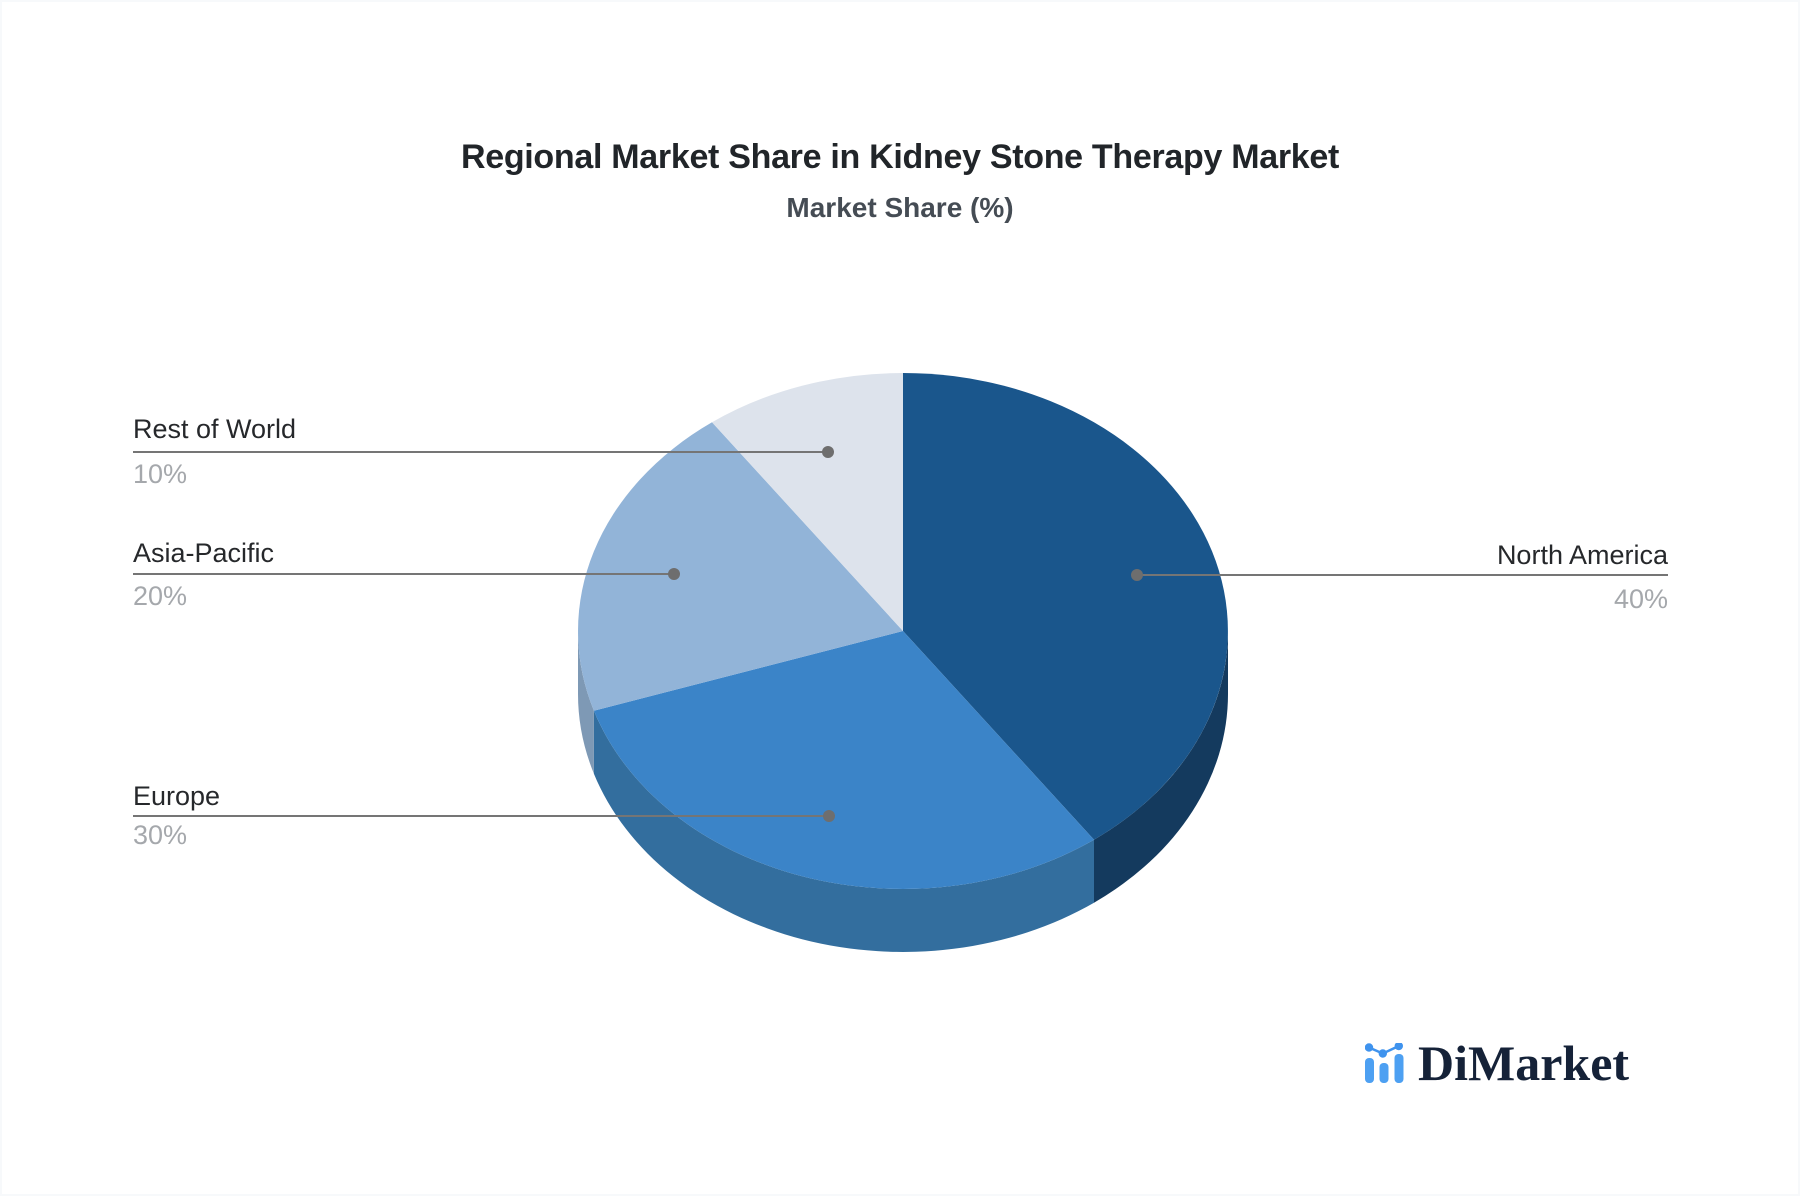 This screenshot has height=1196, width=1800. I want to click on callout-label: North America, so click(1582, 555).